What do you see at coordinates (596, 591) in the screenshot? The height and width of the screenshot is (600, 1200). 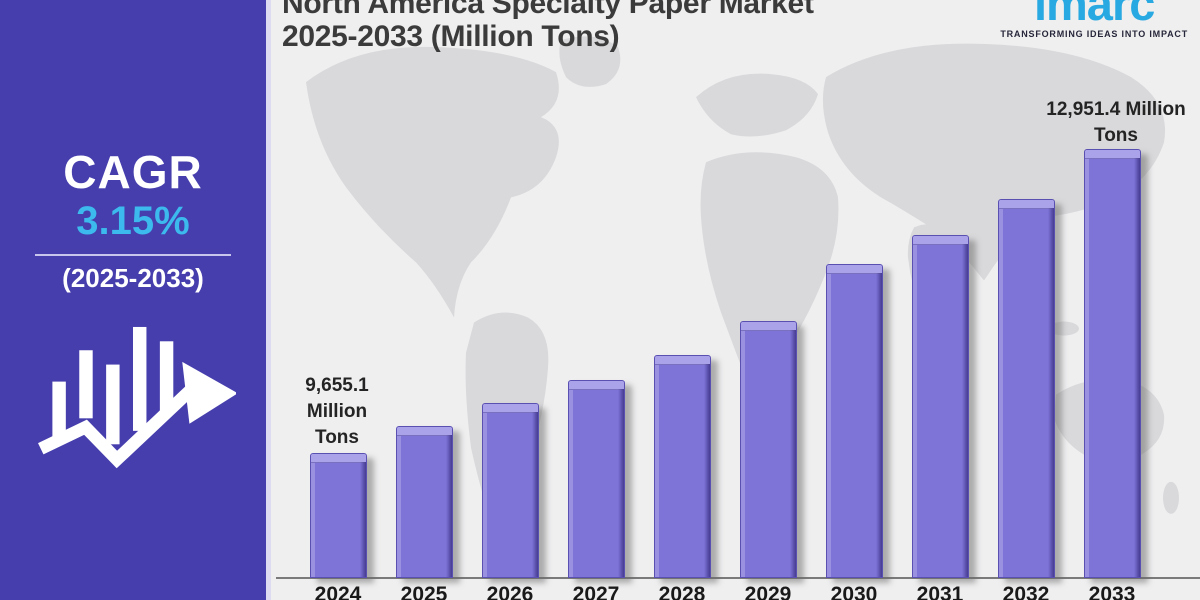 I see `x-tick-2027: 2027` at bounding box center [596, 591].